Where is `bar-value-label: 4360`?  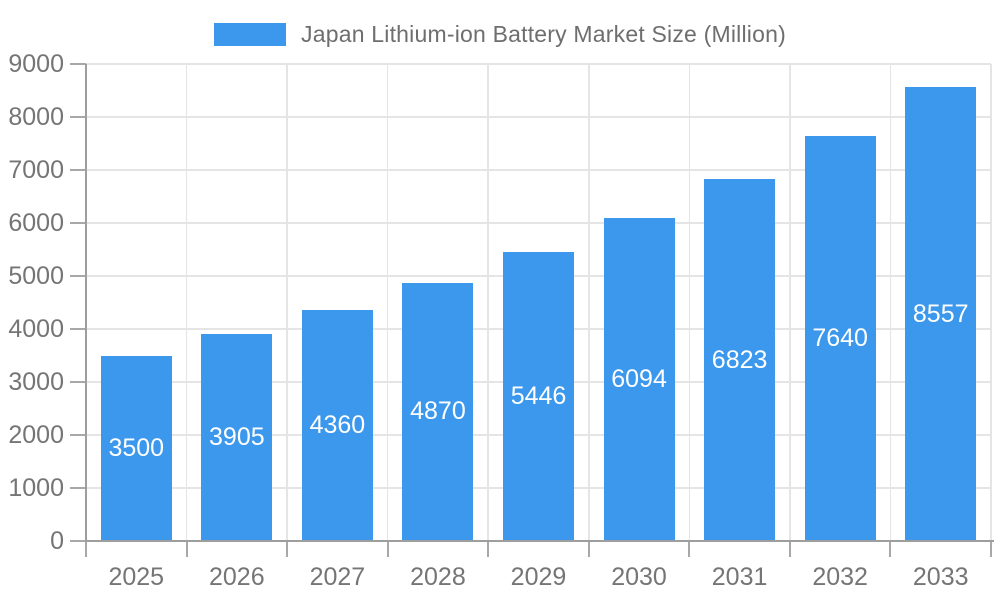
bar-value-label: 4360 is located at coordinates (337, 424).